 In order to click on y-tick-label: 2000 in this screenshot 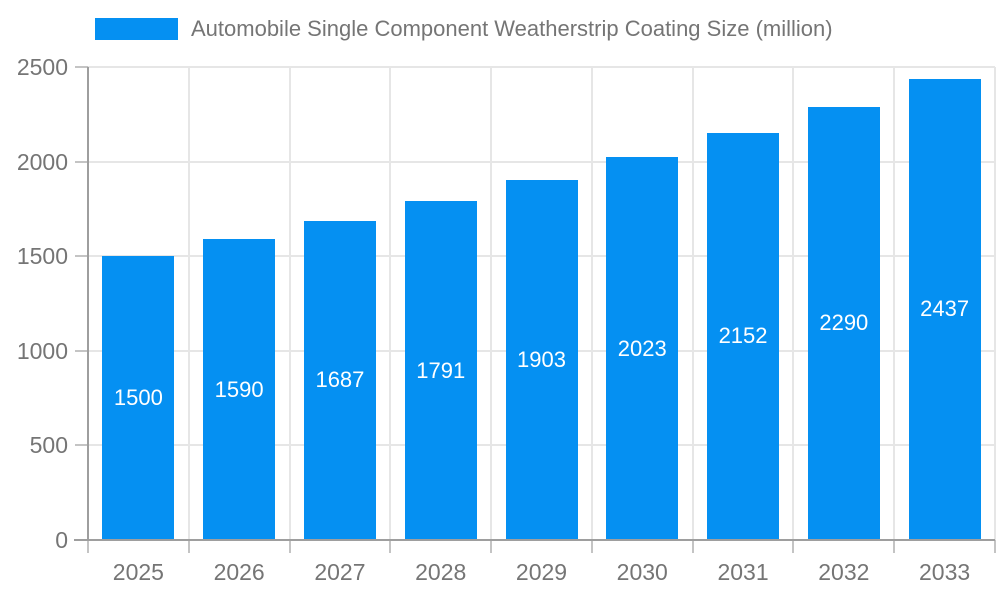, I will do `click(42, 161)`.